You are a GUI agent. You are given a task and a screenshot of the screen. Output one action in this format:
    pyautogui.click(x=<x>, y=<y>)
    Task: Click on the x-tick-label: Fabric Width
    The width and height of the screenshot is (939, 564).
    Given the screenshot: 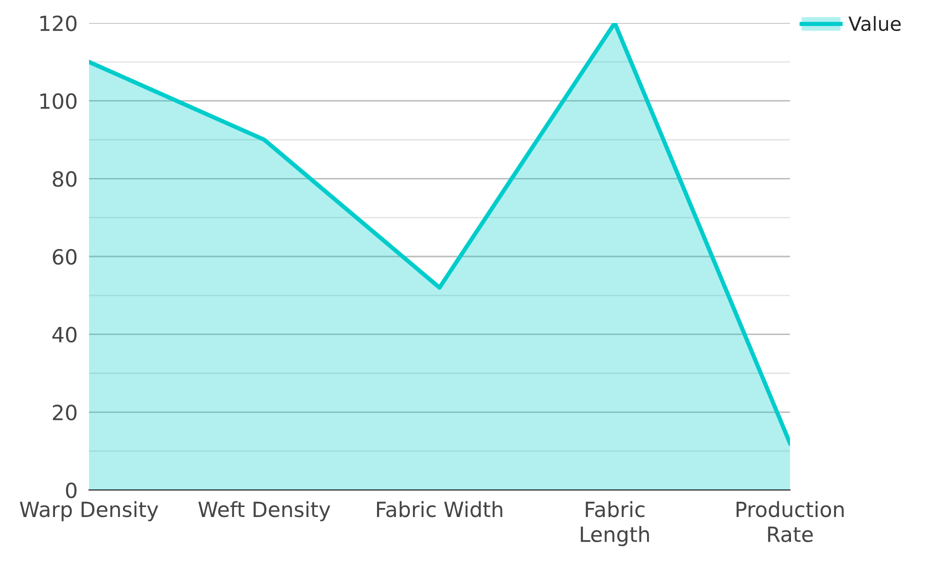 What is the action you would take?
    pyautogui.click(x=439, y=509)
    